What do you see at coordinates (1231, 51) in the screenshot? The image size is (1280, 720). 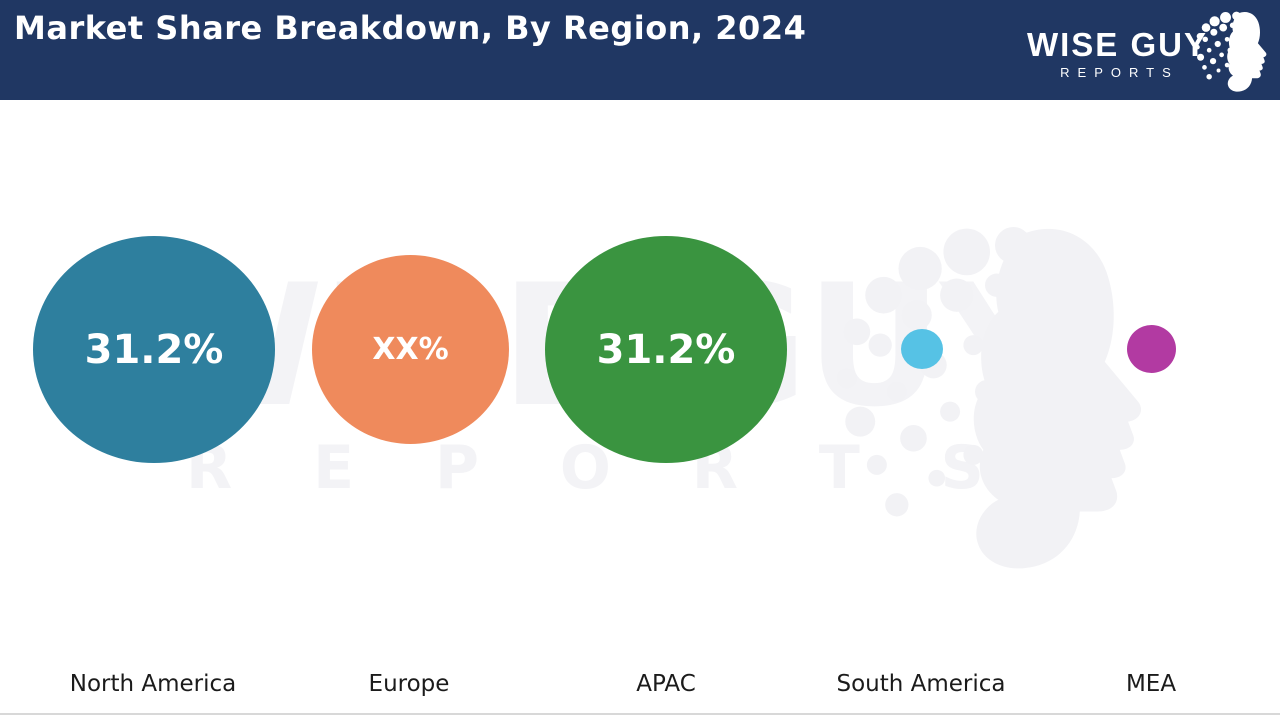 I see `wiseguy-head-icon` at bounding box center [1231, 51].